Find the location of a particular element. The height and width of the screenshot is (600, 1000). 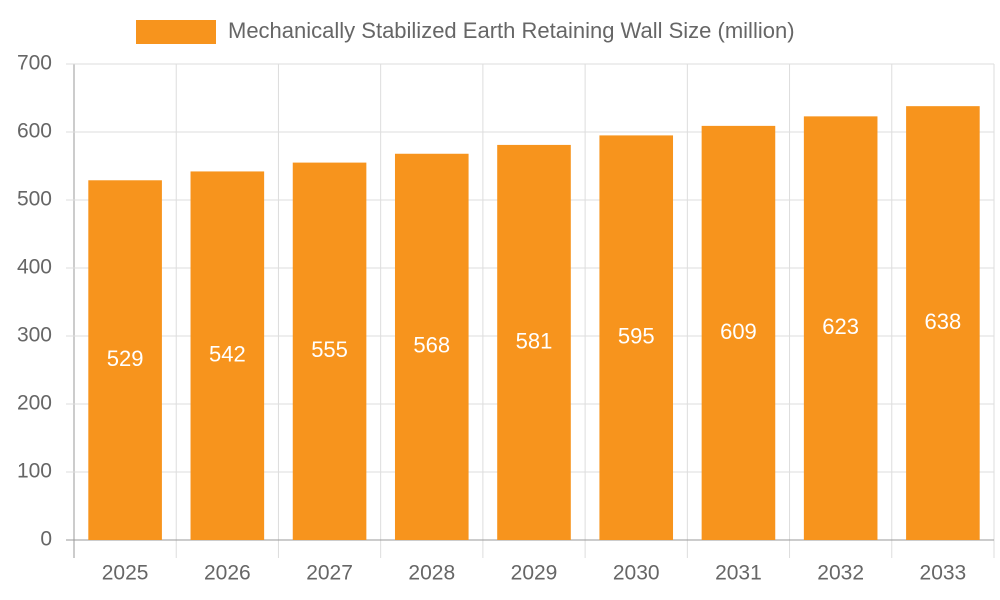

x-tick-label: 2028 is located at coordinates (431, 573).